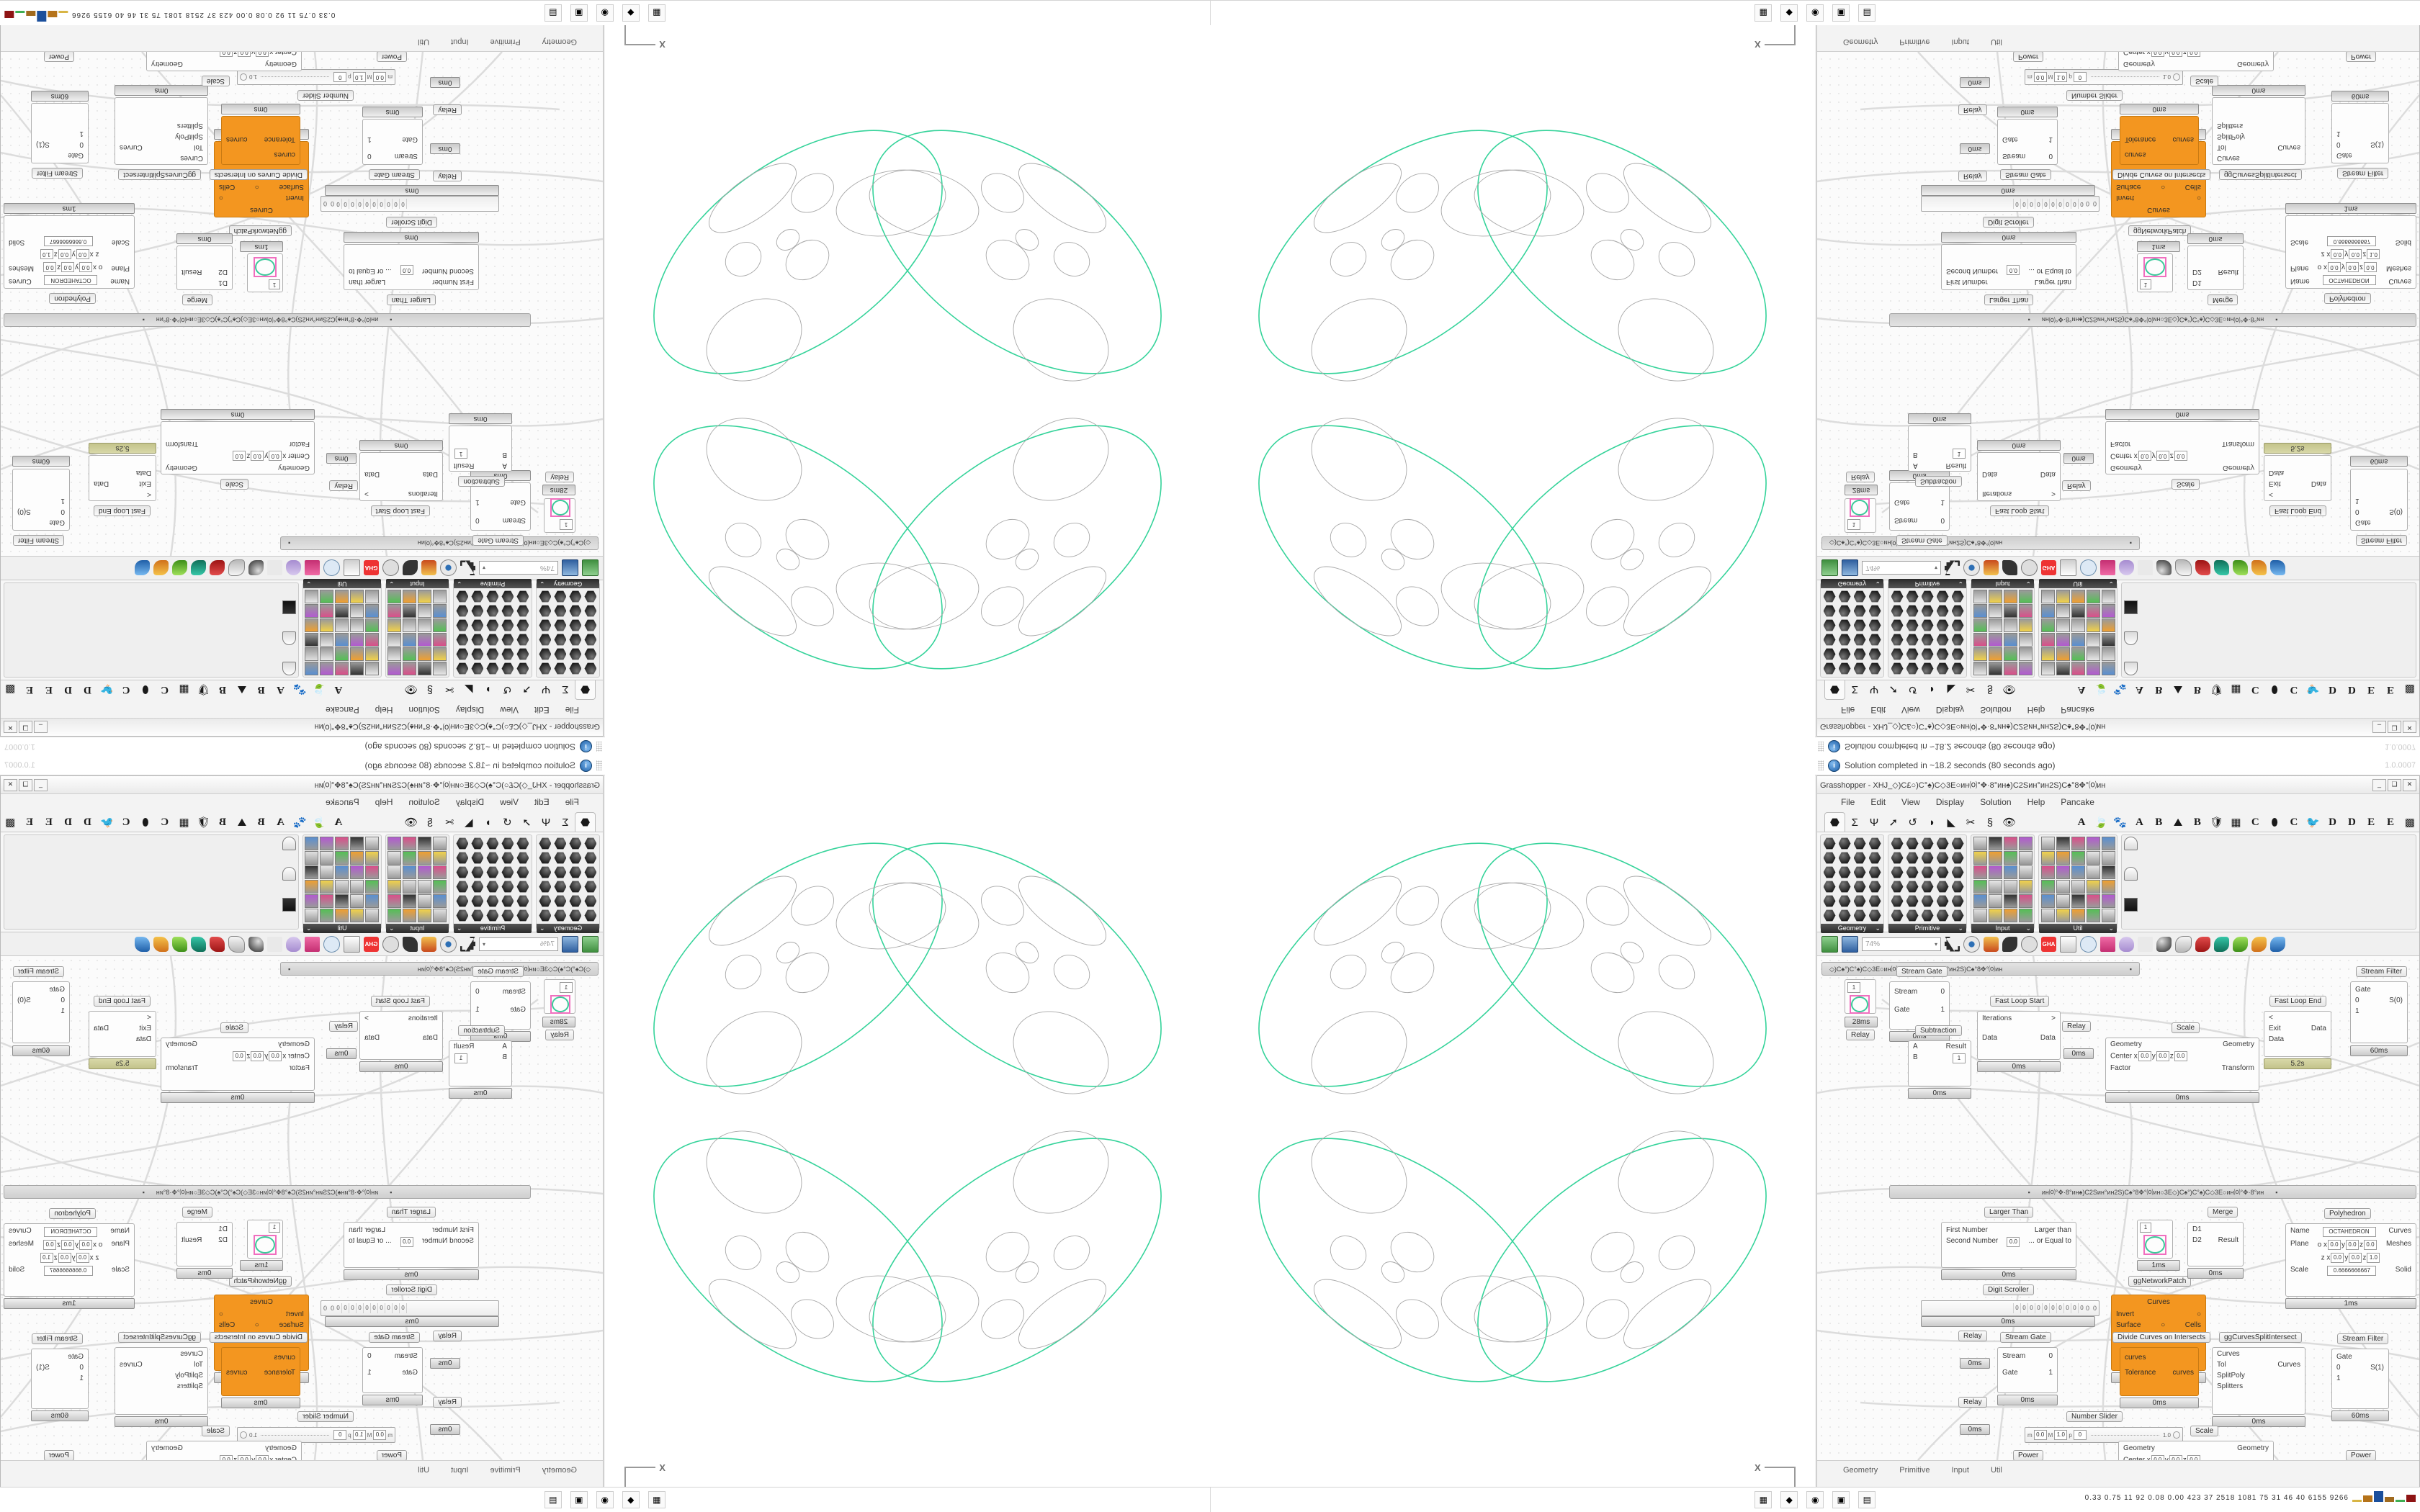 This screenshot has width=2420, height=1512. Describe the element at coordinates (10, 689) in the screenshot. I see `tab-plugin-matrix-icon: ▩` at that location.